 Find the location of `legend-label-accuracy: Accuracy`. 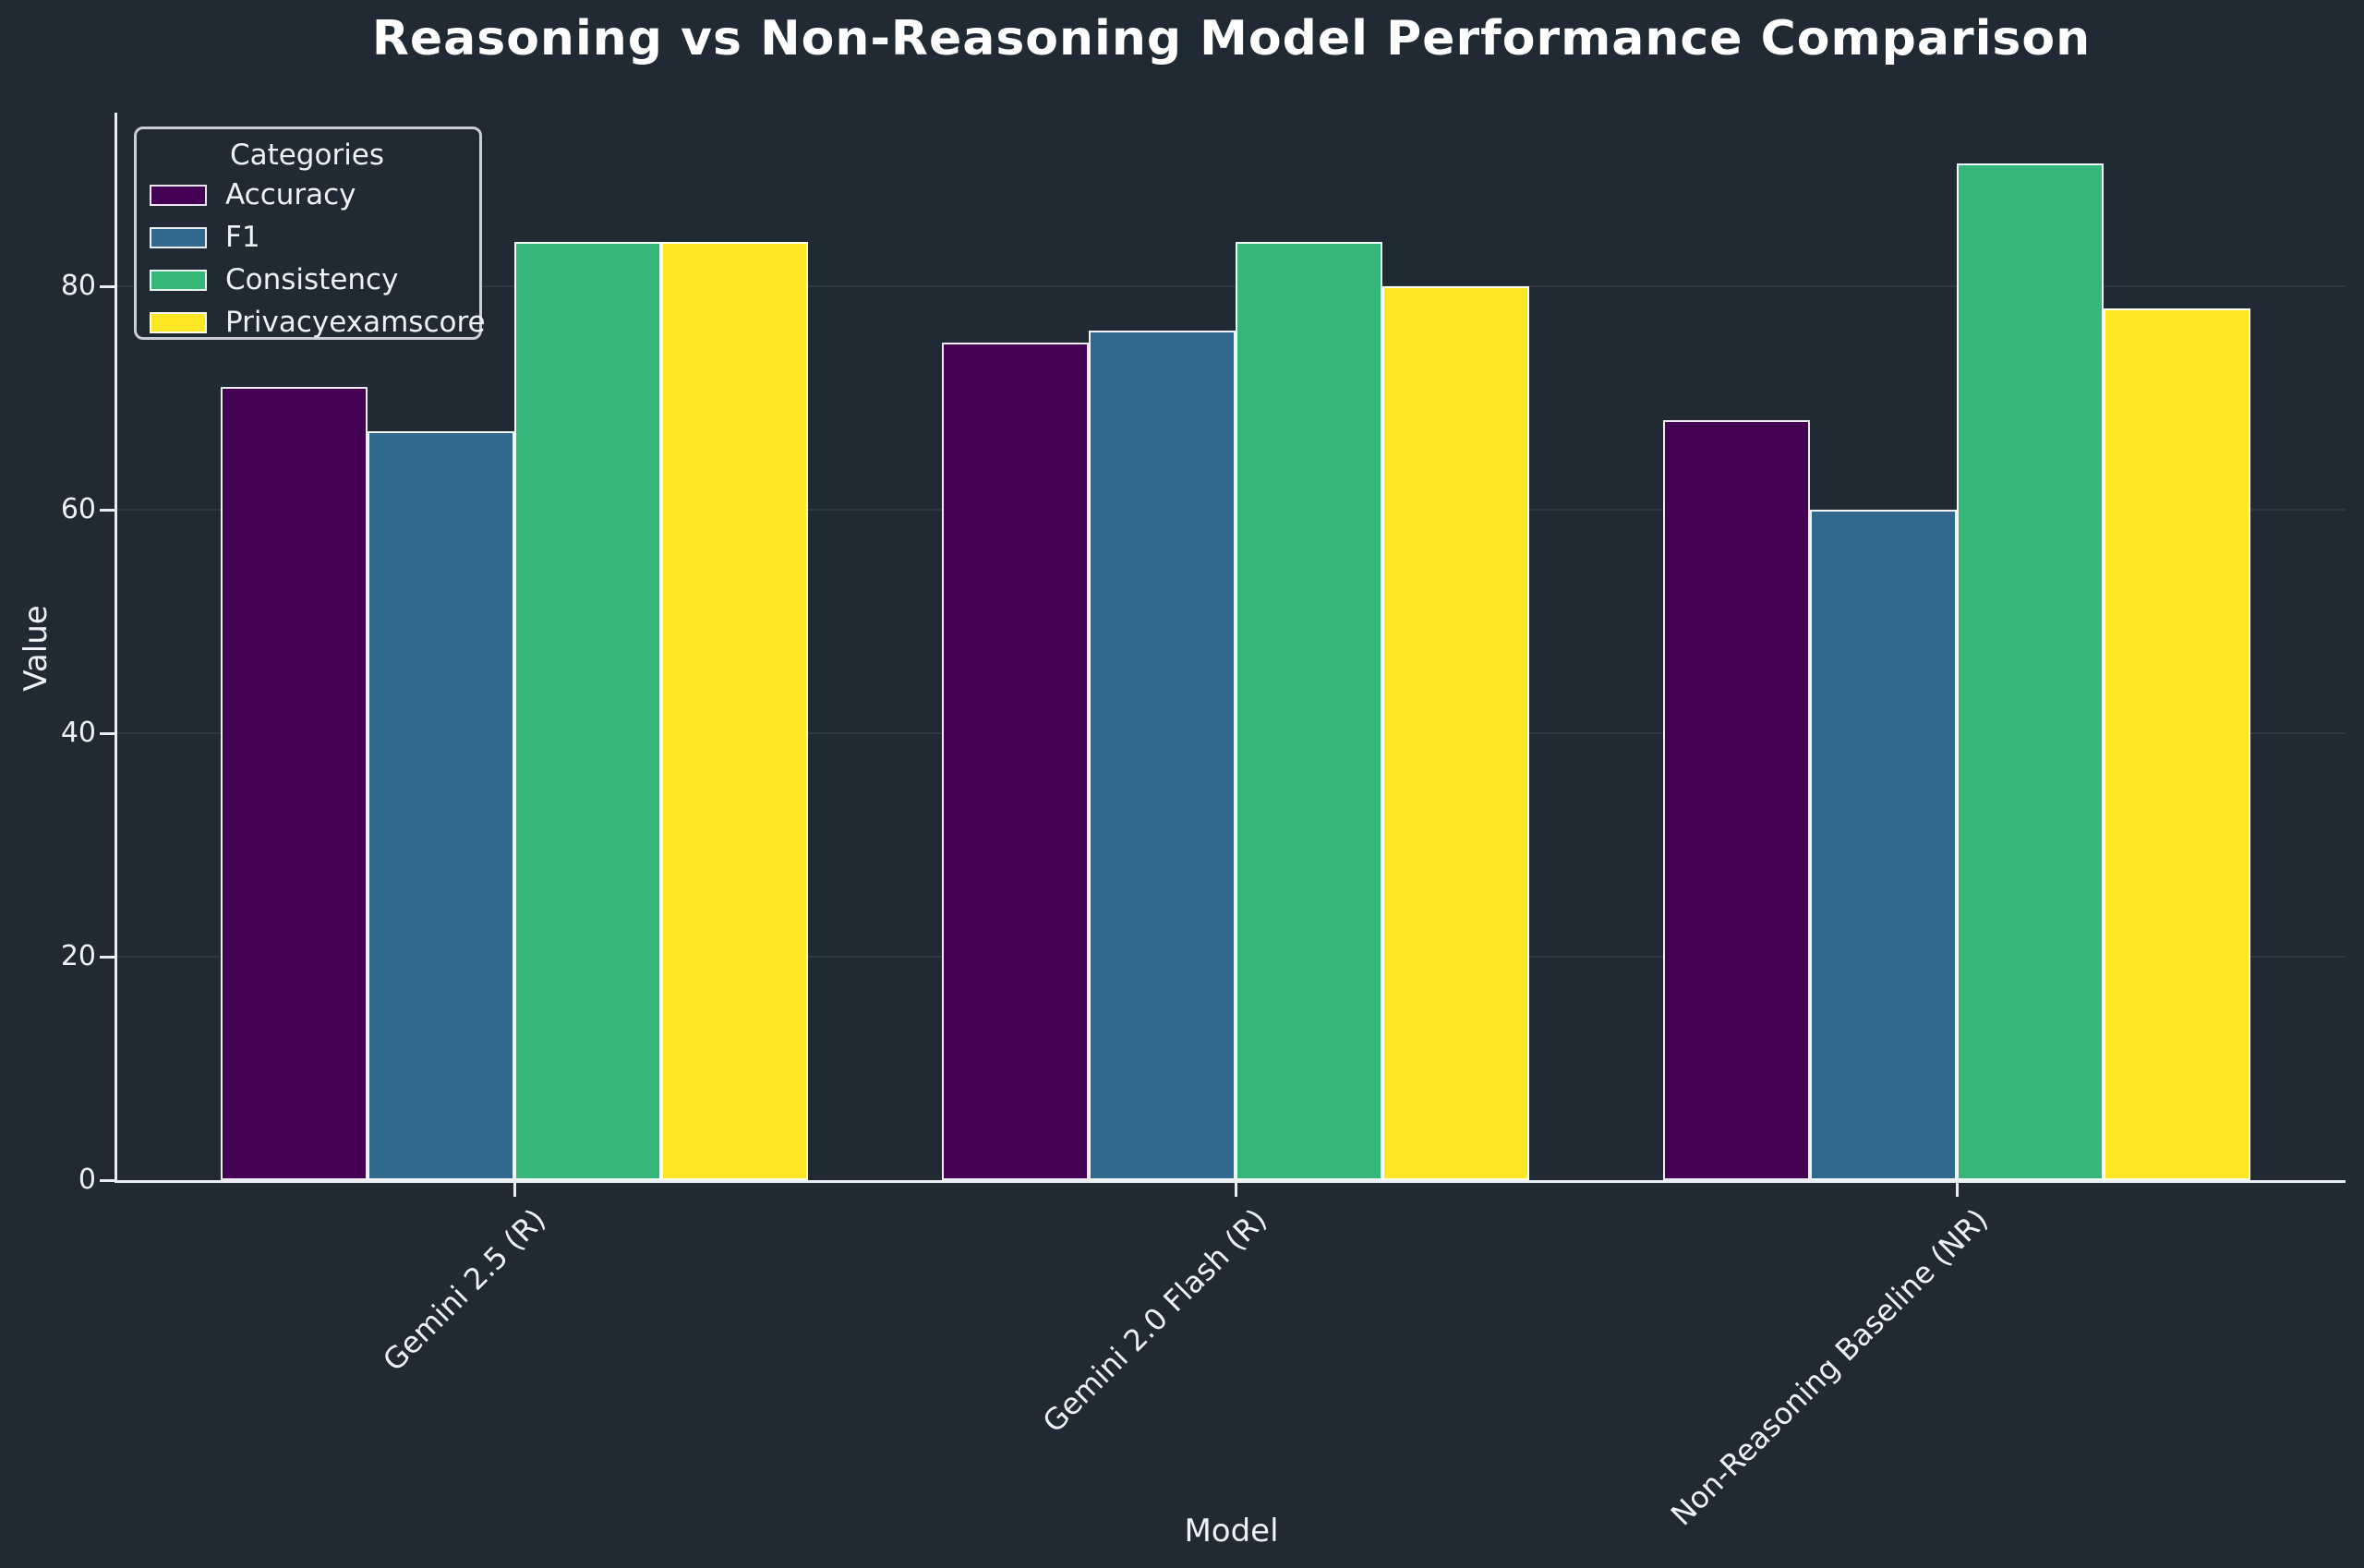

legend-label-accuracy: Accuracy is located at coordinates (290, 194).